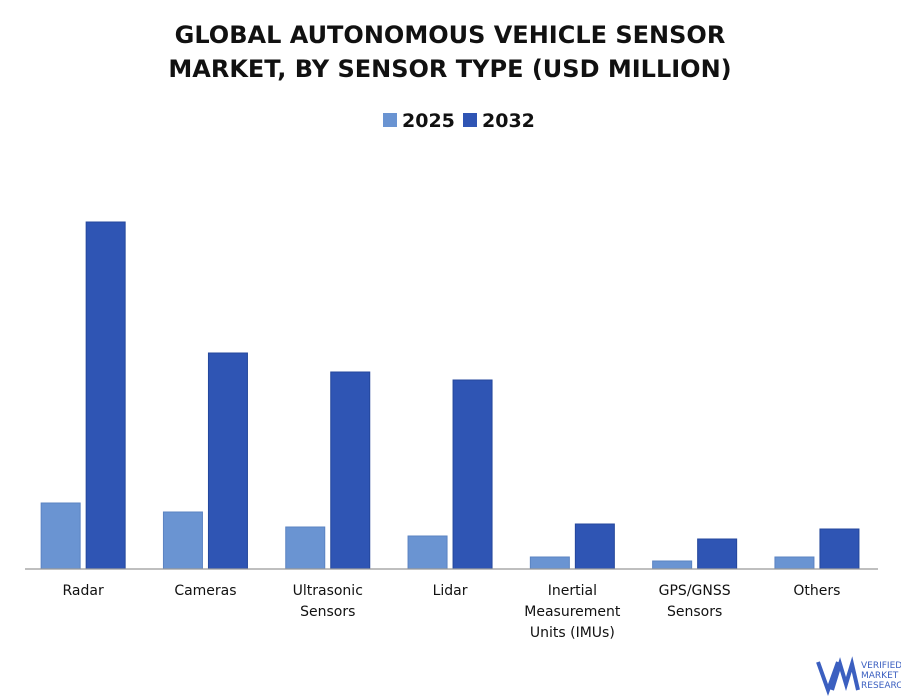  What do you see at coordinates (817, 591) in the screenshot?
I see `x-tick-label: Others` at bounding box center [817, 591].